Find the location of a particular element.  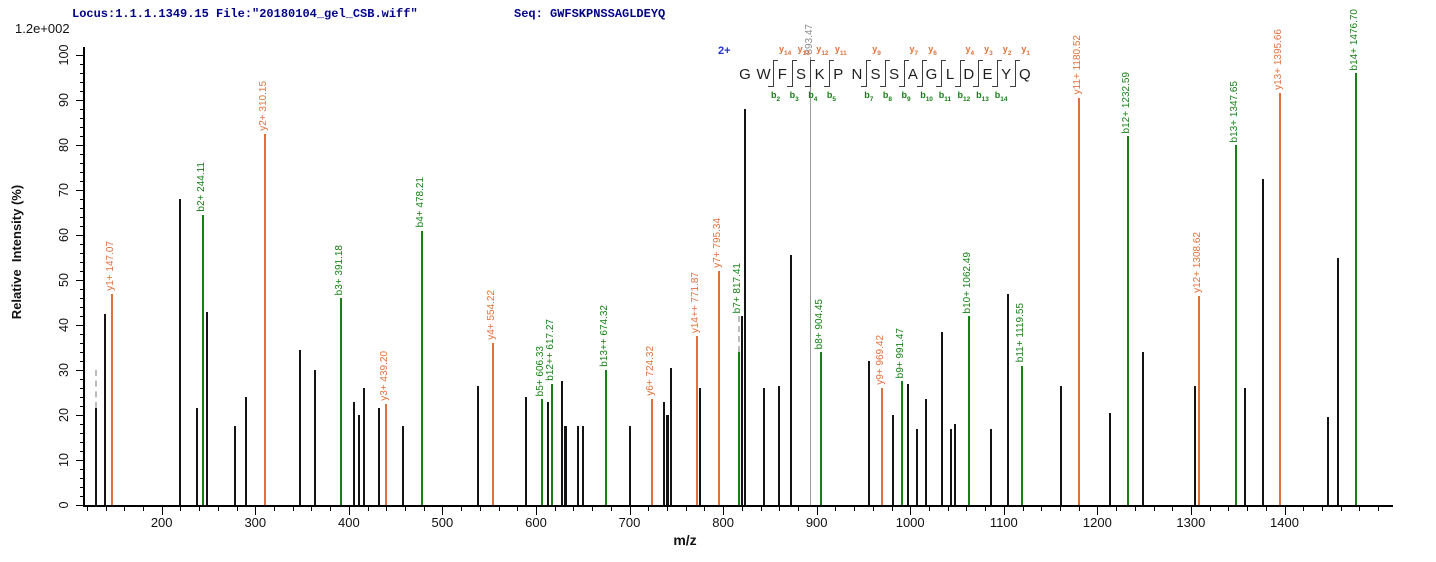

x-tick-label: 400 is located at coordinates (349, 522).